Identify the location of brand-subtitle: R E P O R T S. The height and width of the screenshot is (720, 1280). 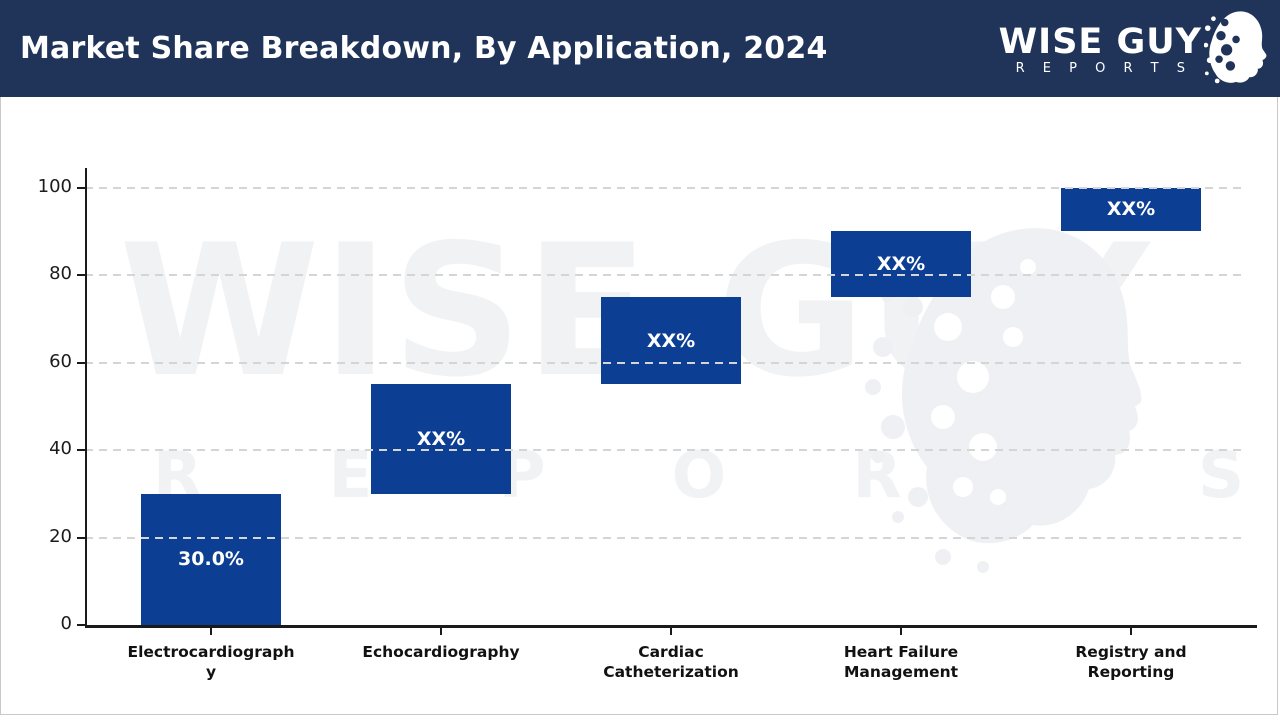
(1103, 68).